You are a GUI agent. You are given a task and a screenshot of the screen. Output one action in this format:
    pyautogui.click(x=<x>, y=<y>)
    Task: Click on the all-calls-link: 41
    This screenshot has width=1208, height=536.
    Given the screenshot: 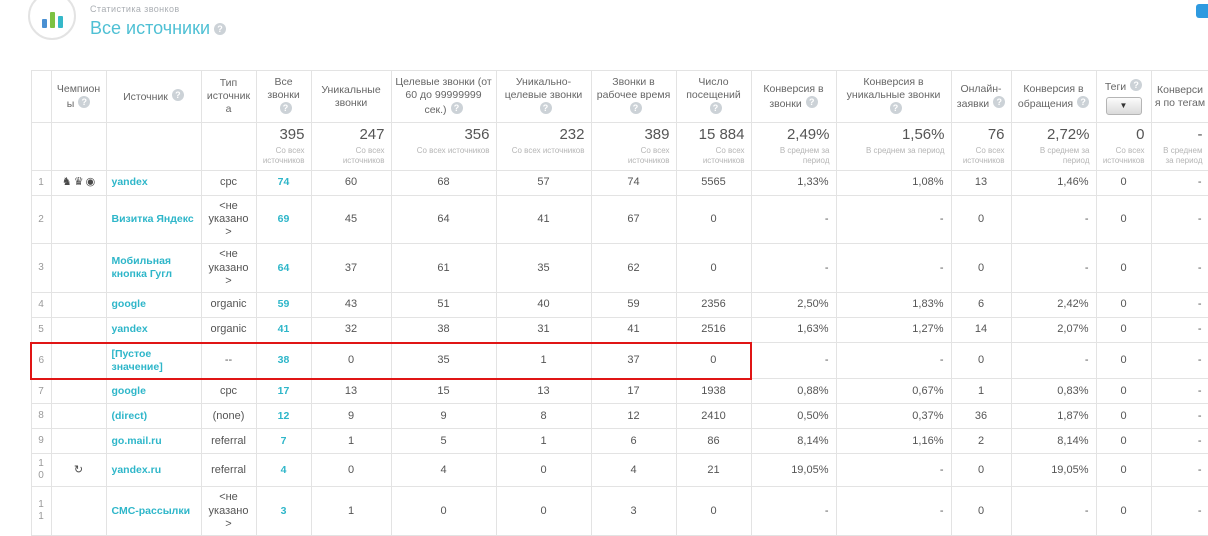 What is the action you would take?
    pyautogui.click(x=283, y=329)
    